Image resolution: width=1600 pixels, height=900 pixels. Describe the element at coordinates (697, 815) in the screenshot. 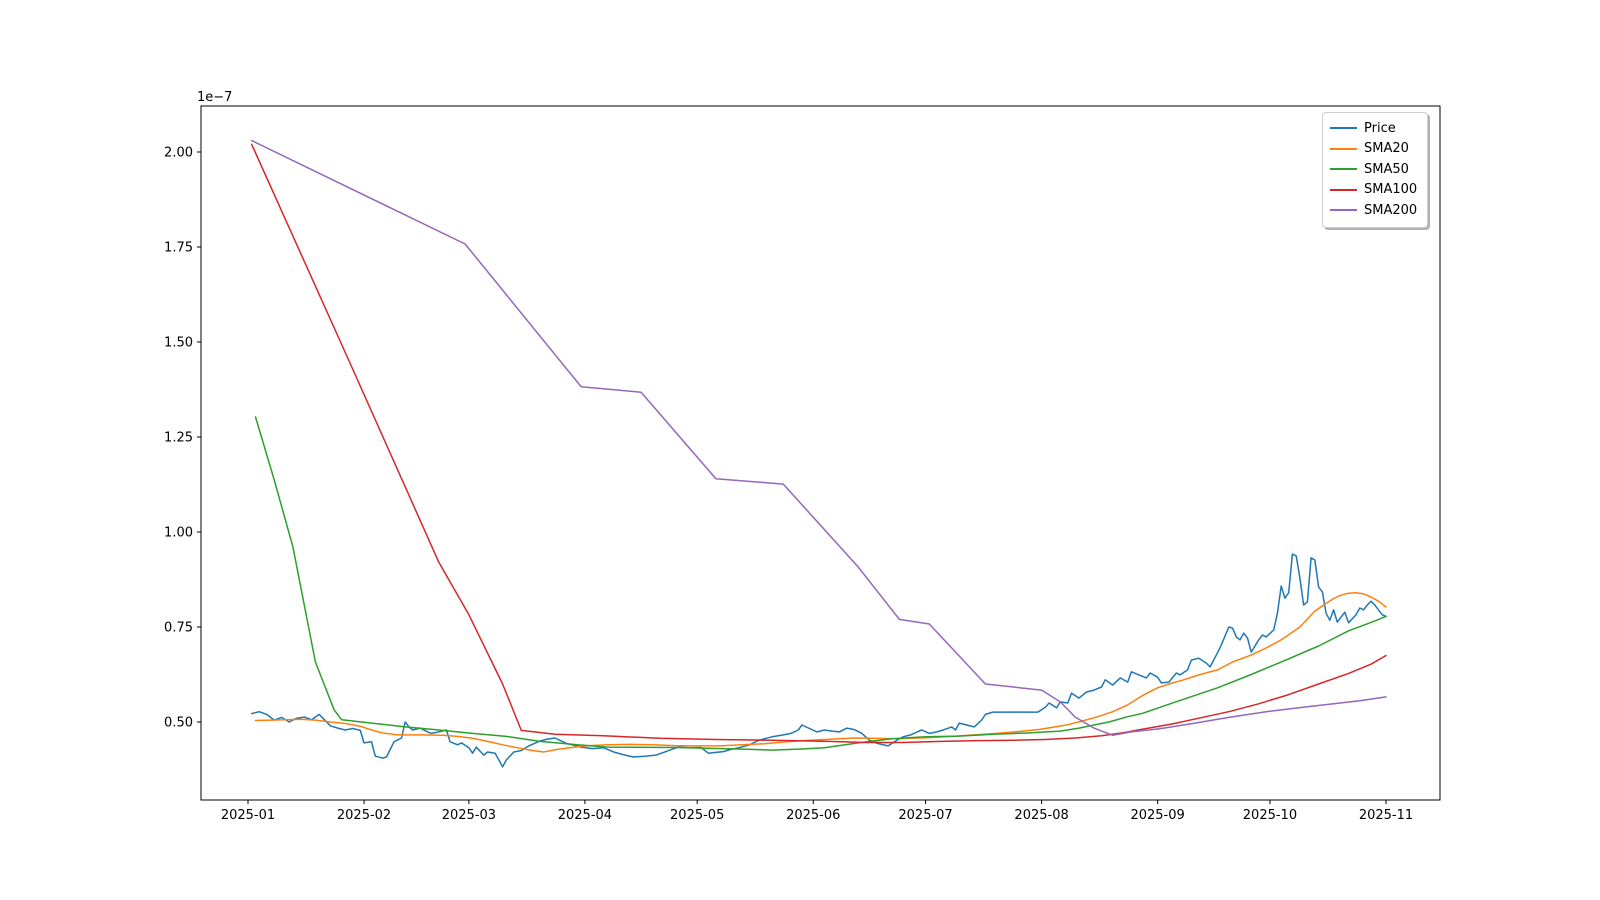

I see `x-tick-label: 2025-05` at that location.